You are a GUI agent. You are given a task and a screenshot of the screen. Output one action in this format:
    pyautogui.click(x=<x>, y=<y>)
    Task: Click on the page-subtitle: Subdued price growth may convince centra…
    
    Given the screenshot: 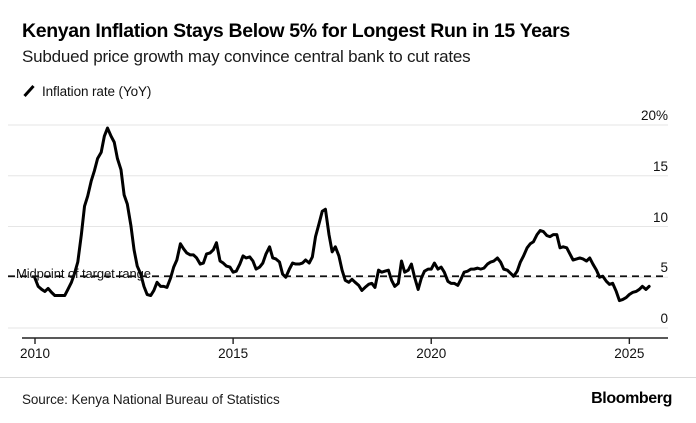 What is the action you would take?
    pyautogui.click(x=246, y=56)
    